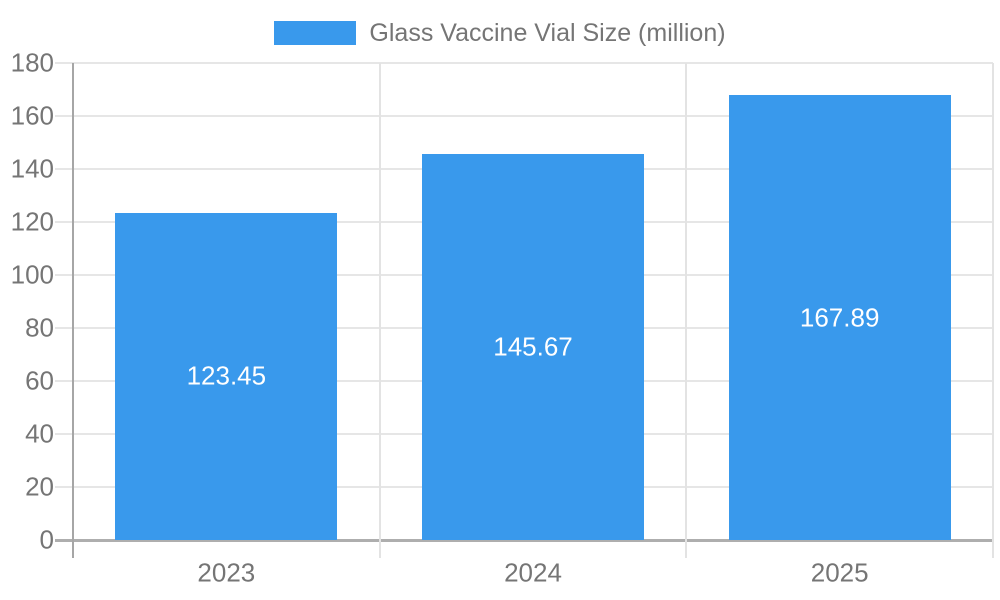 Image resolution: width=1000 pixels, height=600 pixels. I want to click on y-axis-tick-label: 60, so click(39, 380).